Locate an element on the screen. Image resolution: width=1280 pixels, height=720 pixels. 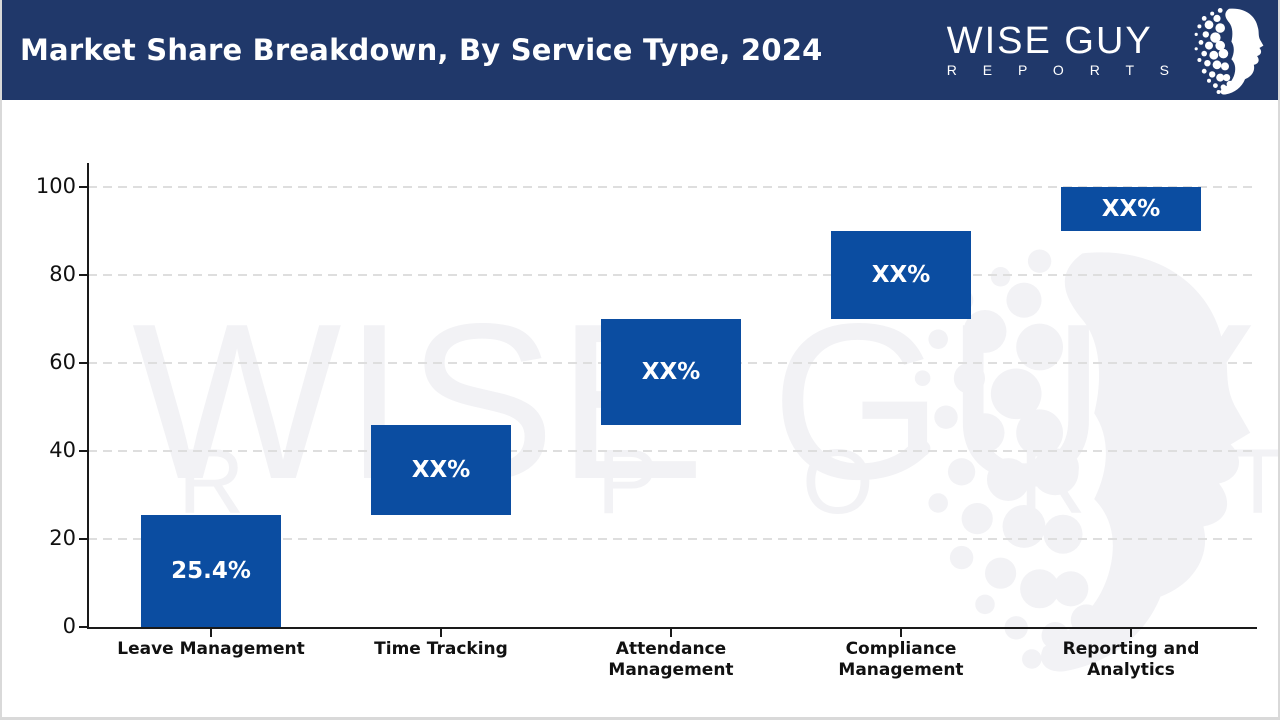
logo-text: WISE GUY R E P O R T S is located at coordinates (1063, 49).